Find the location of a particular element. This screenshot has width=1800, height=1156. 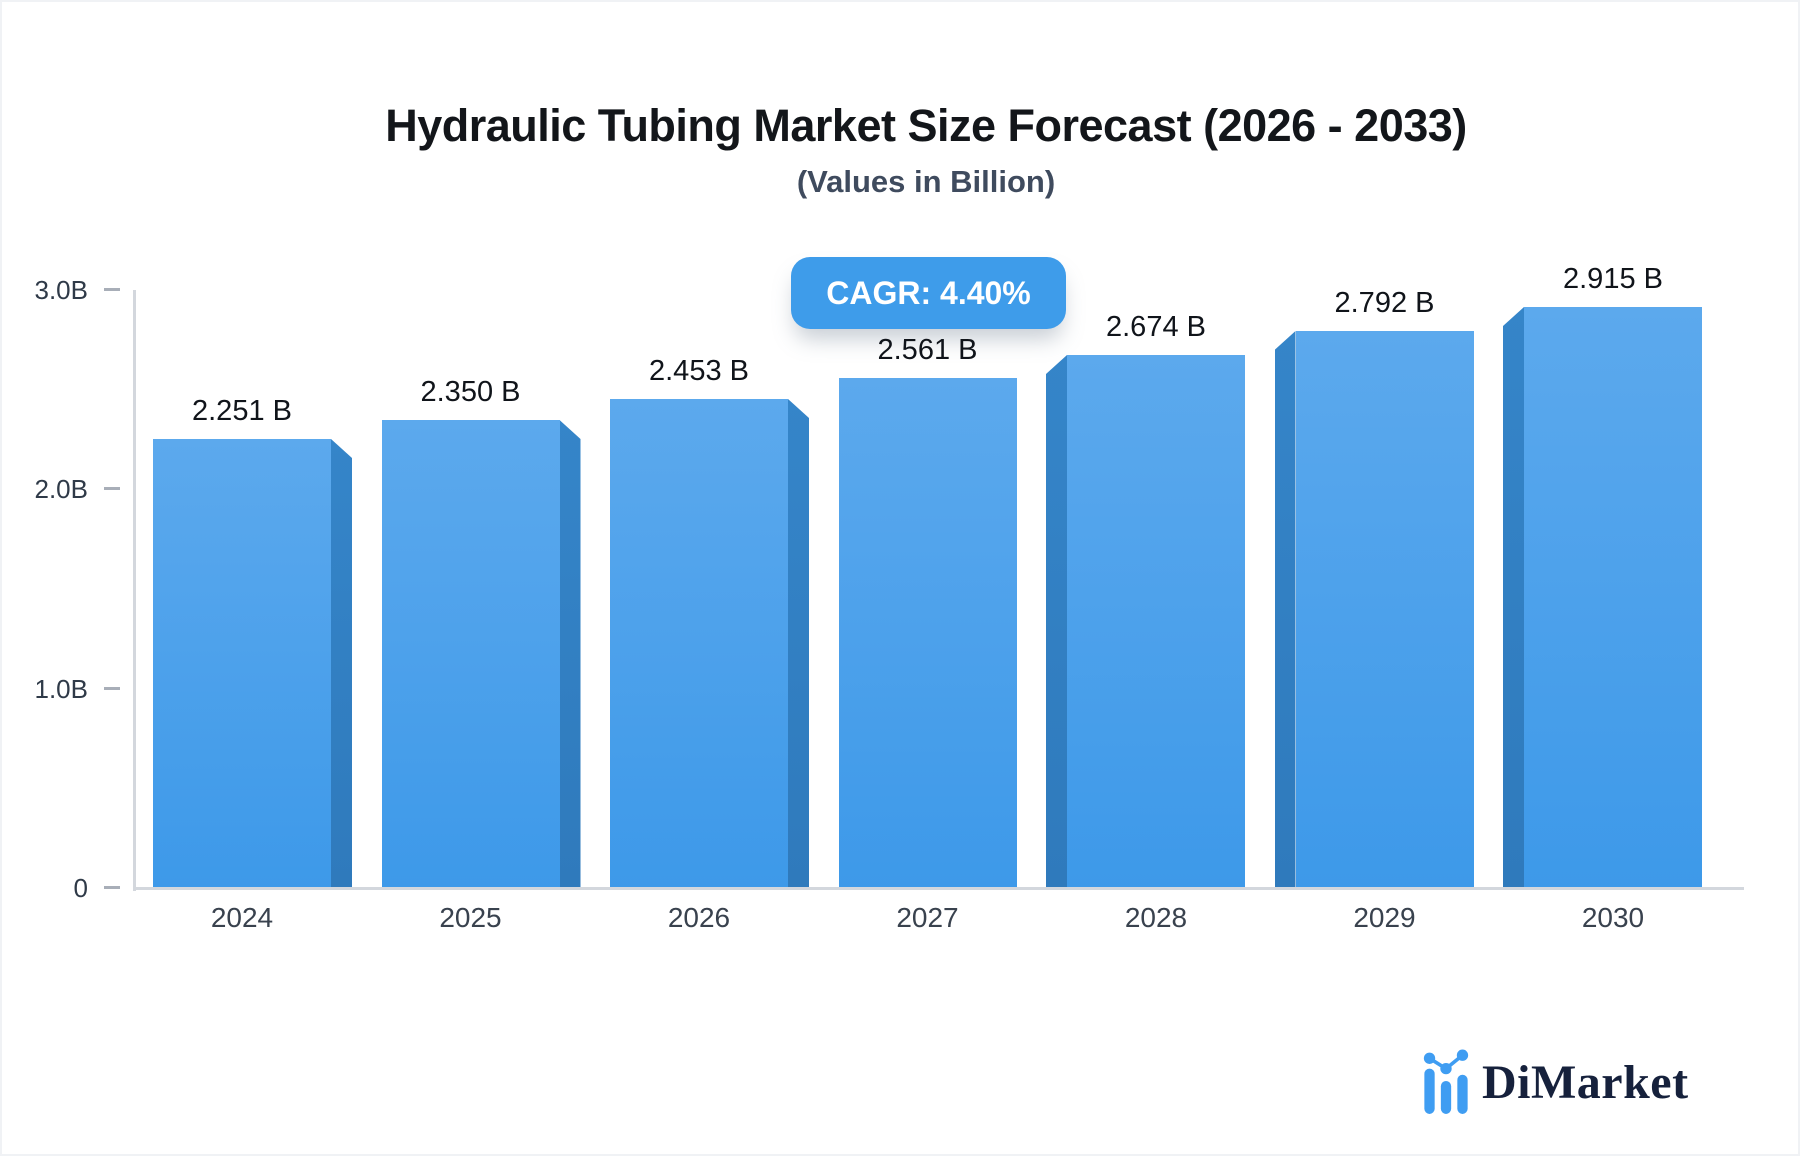

y-tick-3.0B is located at coordinates (112, 289).